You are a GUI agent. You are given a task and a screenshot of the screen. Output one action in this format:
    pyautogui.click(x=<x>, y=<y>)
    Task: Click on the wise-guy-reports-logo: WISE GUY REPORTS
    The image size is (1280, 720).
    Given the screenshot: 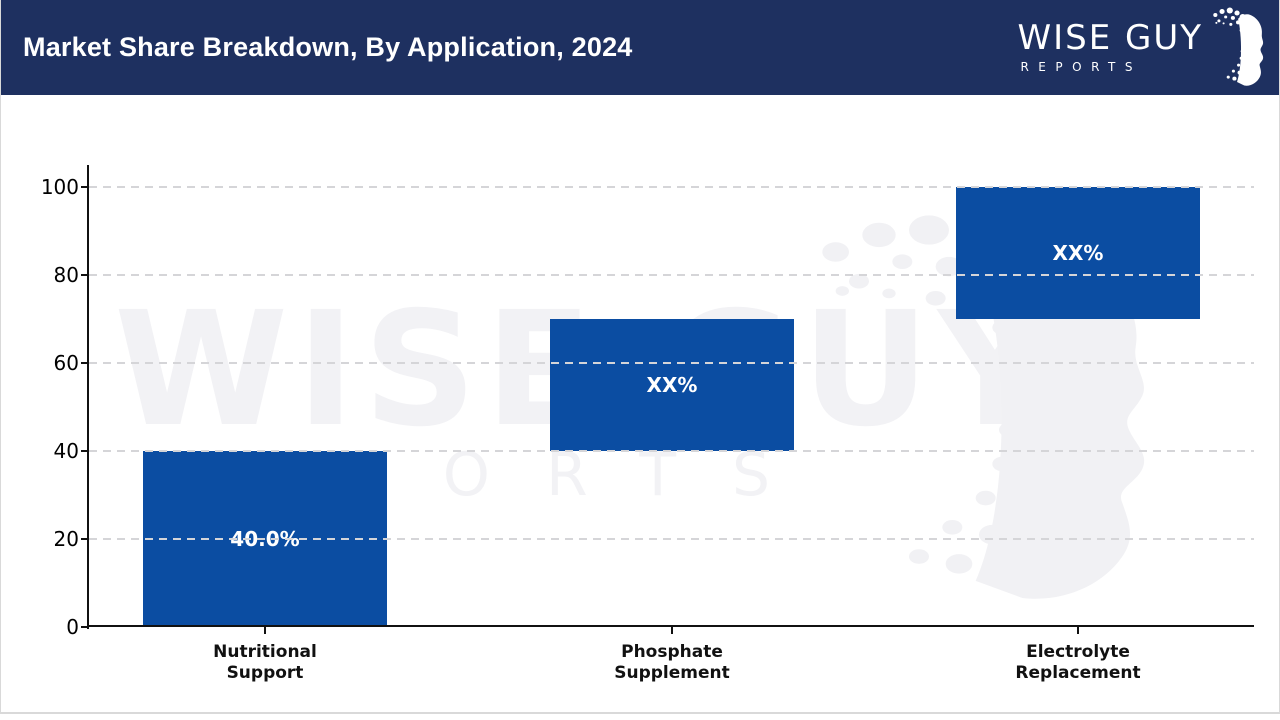 What is the action you would take?
    pyautogui.click(x=1142, y=47)
    